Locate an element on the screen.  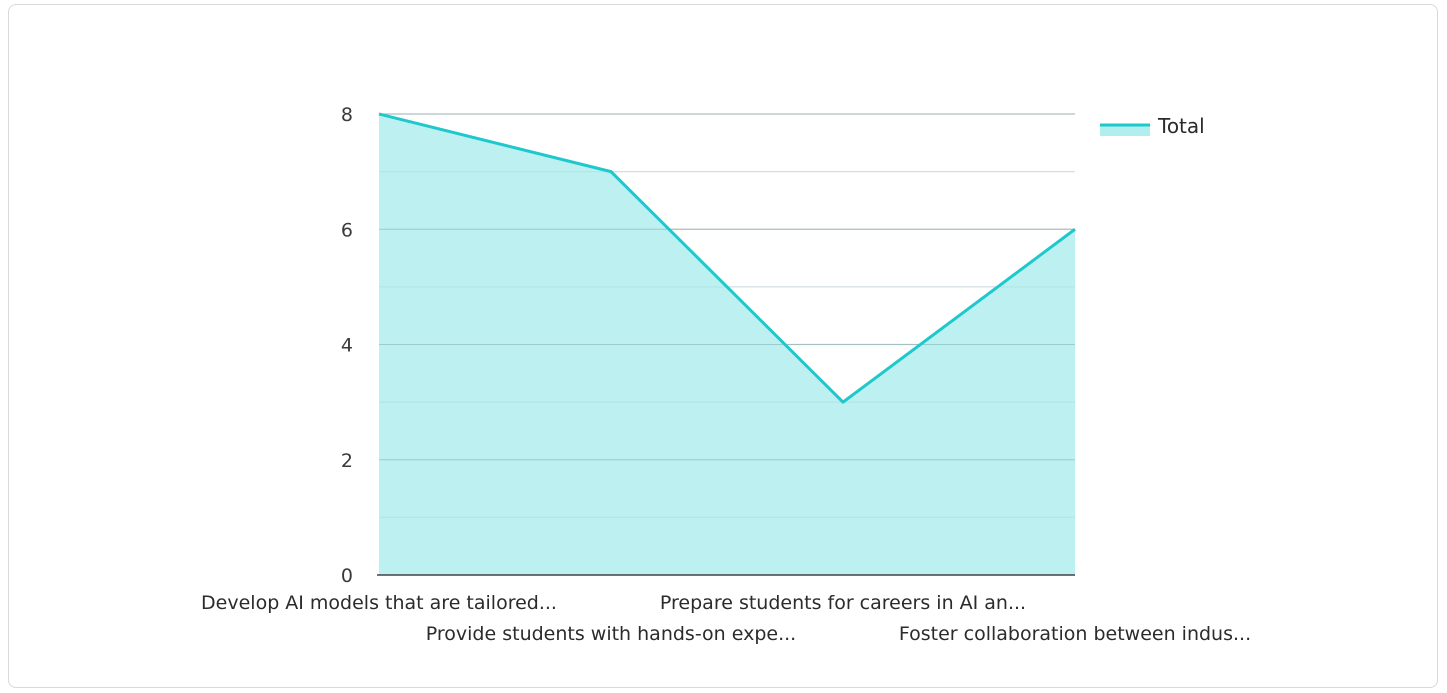
y-tick-label: 6 is located at coordinates (347, 230).